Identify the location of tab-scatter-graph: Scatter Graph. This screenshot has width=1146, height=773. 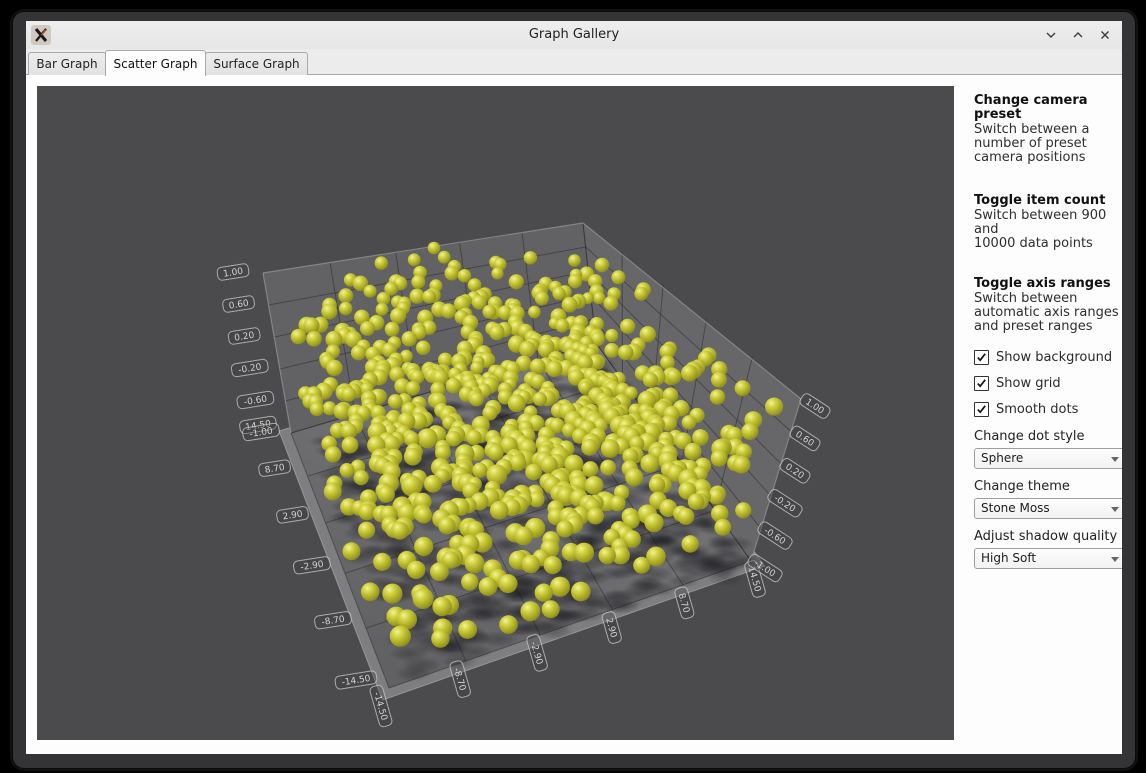
(155, 63).